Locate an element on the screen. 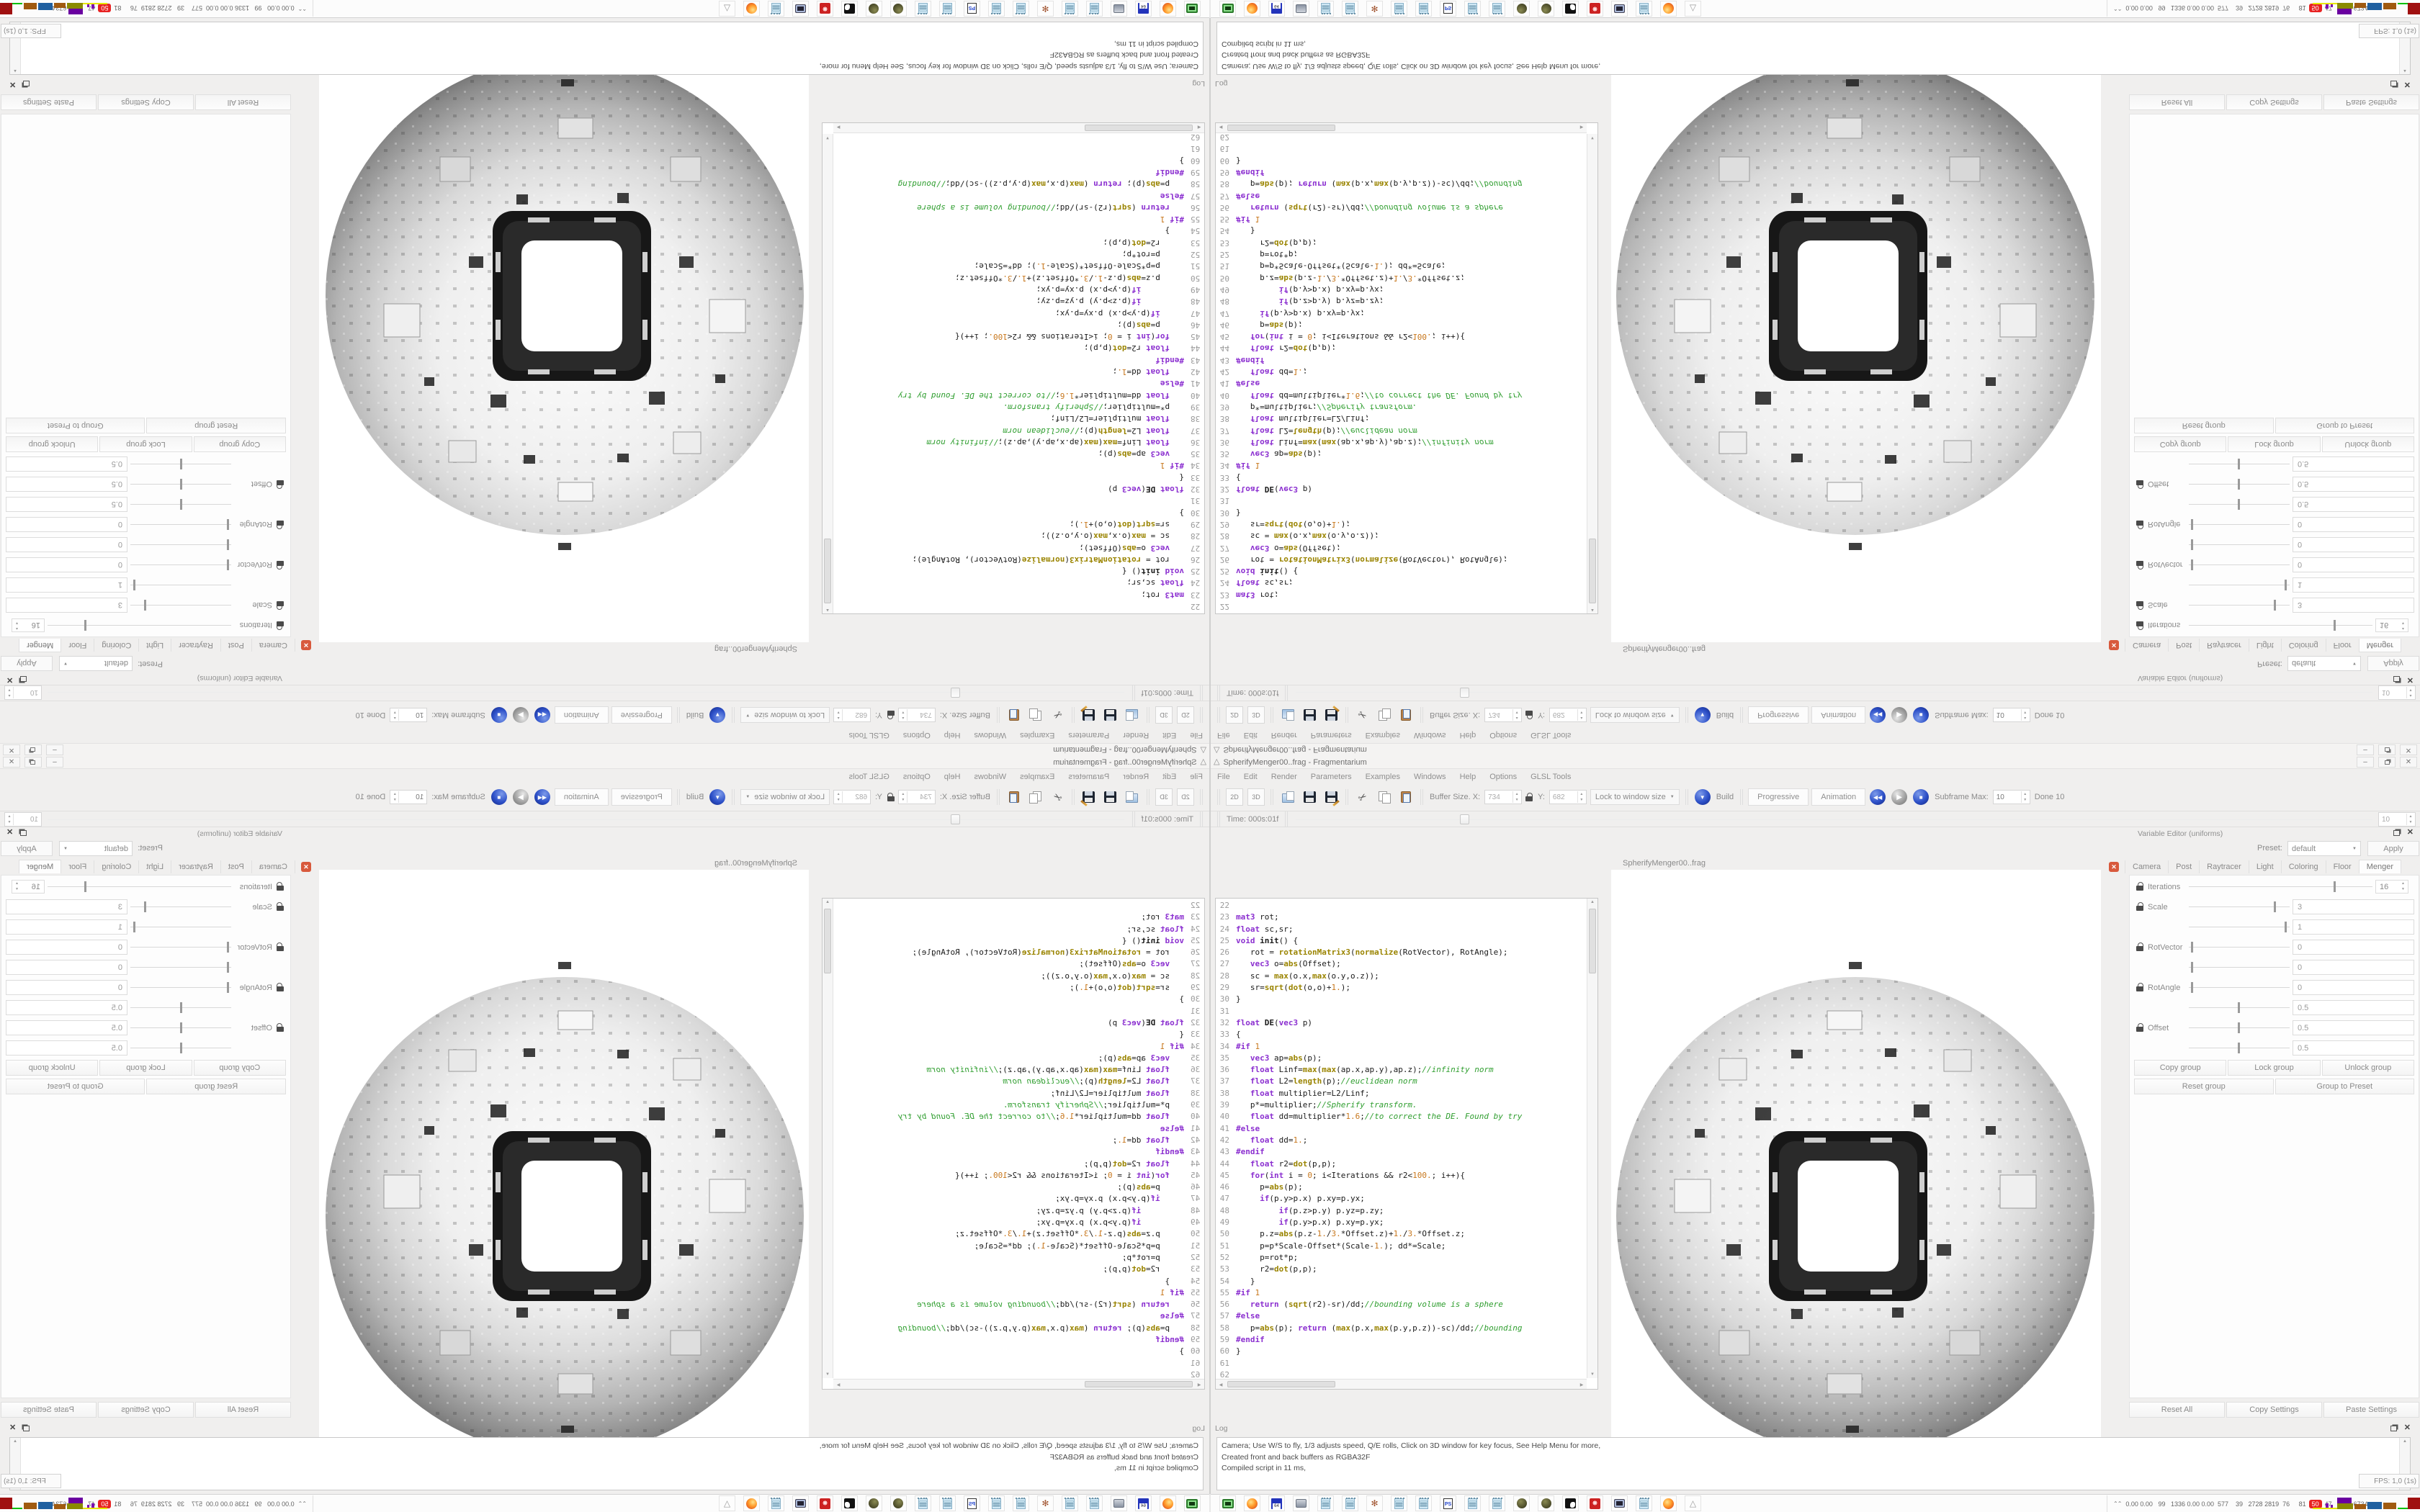 The image size is (2420, 1512). lock-to-window-size-dropdown: Lock to window size ▼ is located at coordinates (785, 715).